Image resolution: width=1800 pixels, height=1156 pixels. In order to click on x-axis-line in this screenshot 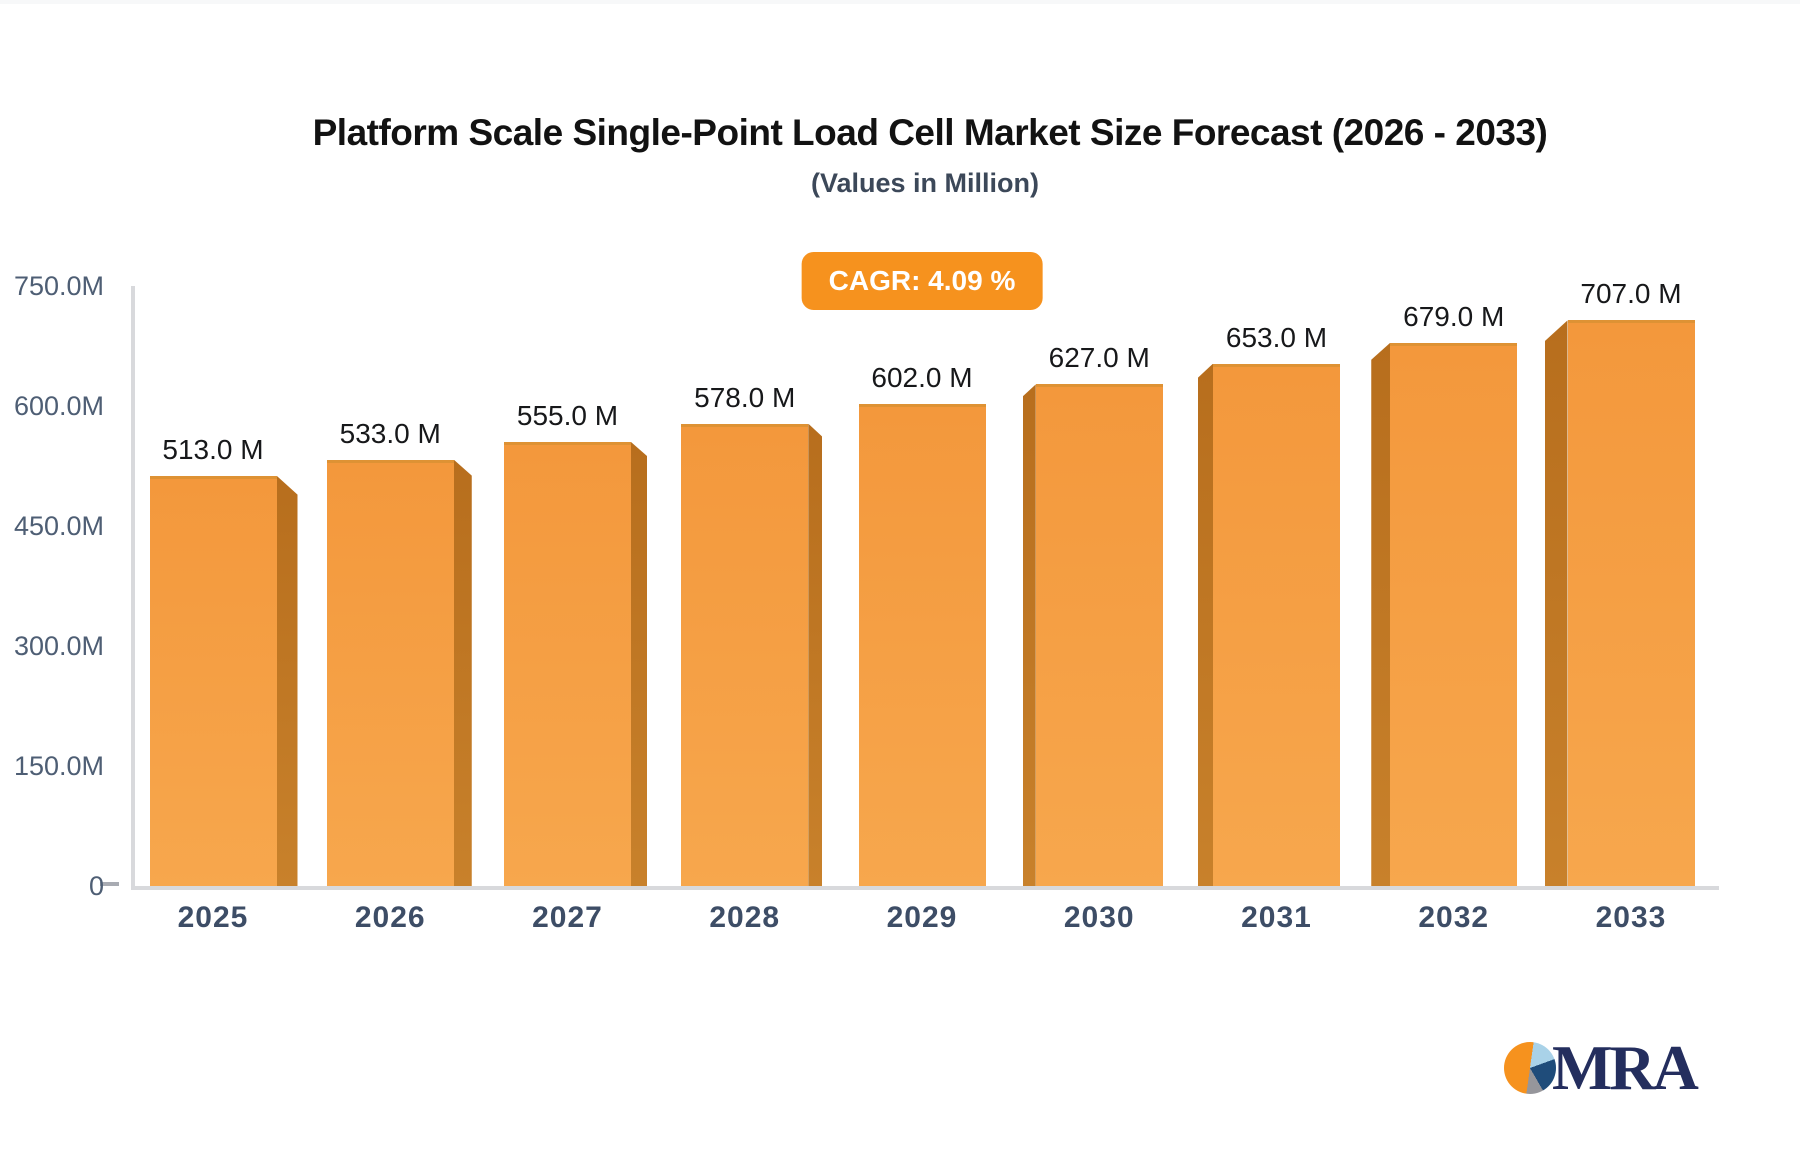, I will do `click(925, 888)`.